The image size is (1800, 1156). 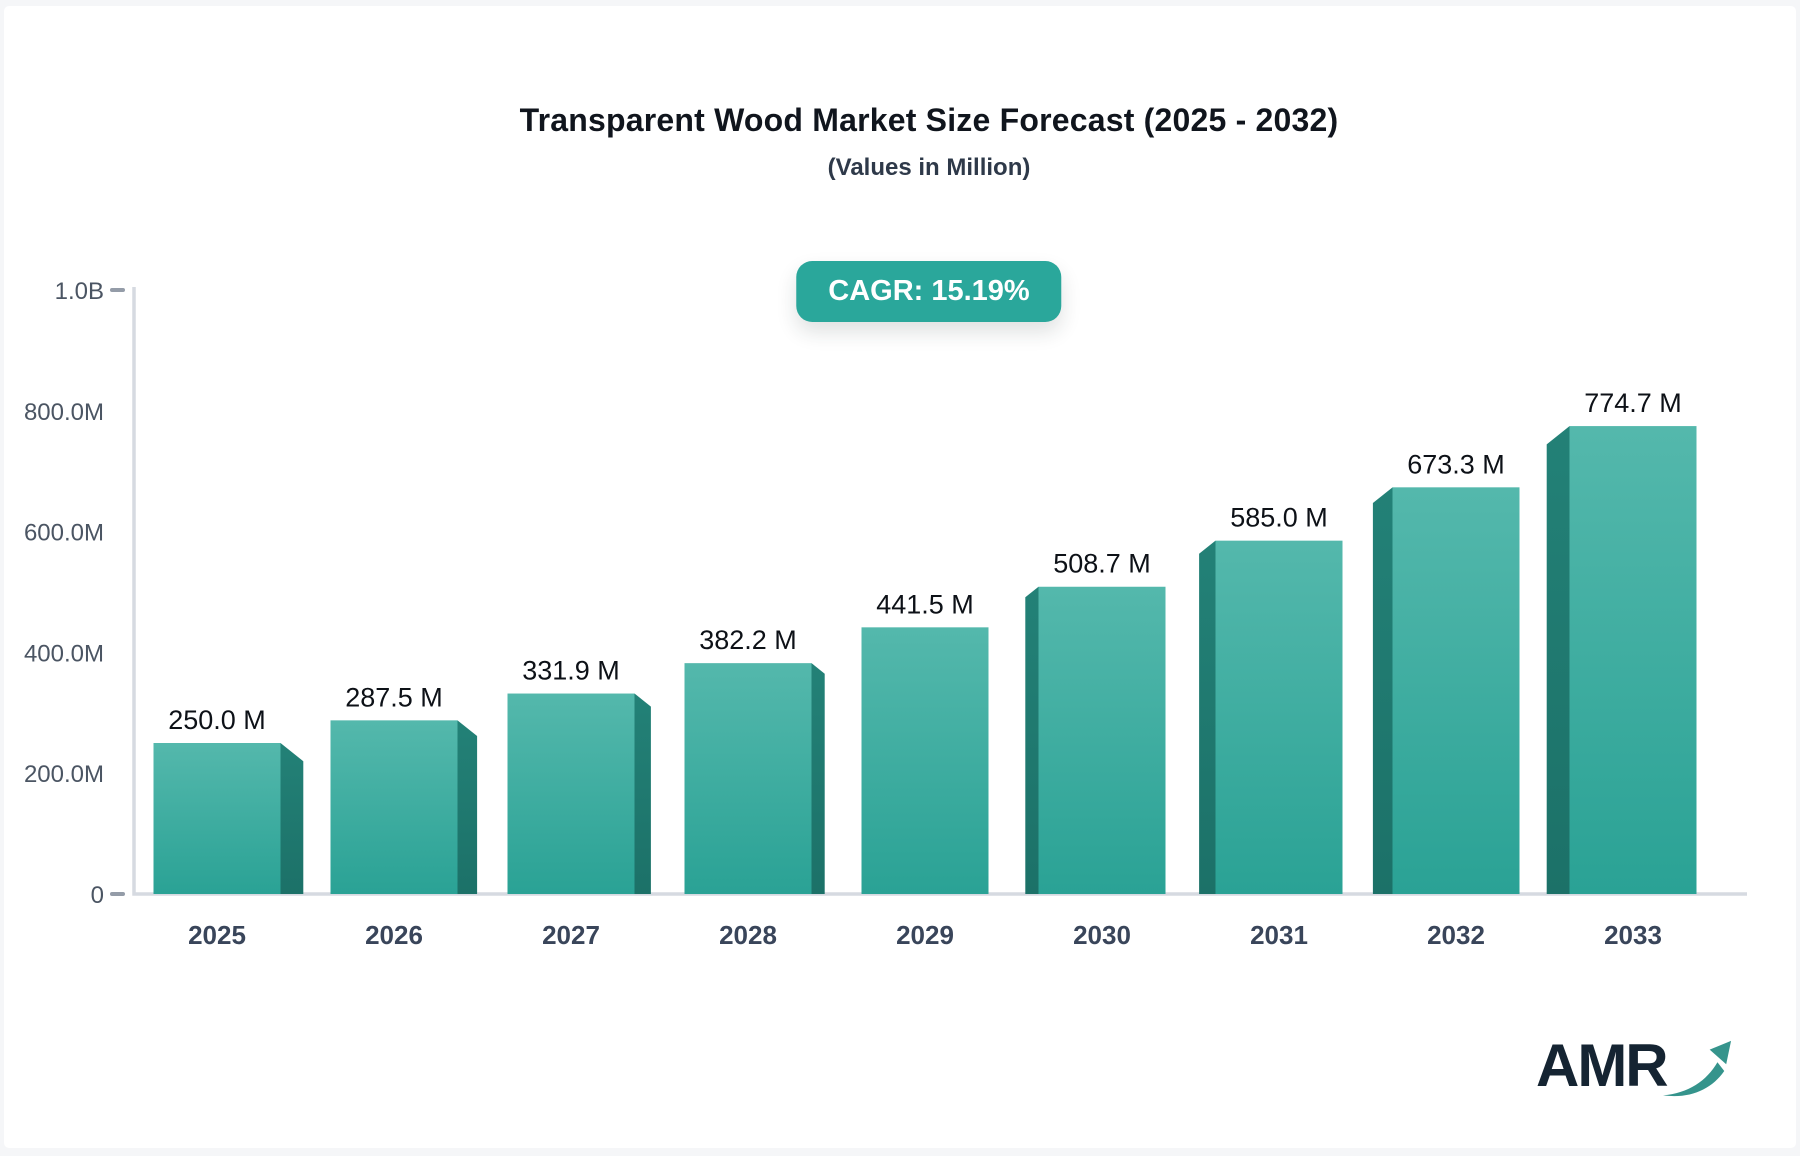 I want to click on bar-value-label: 287.5 M, so click(x=394, y=697).